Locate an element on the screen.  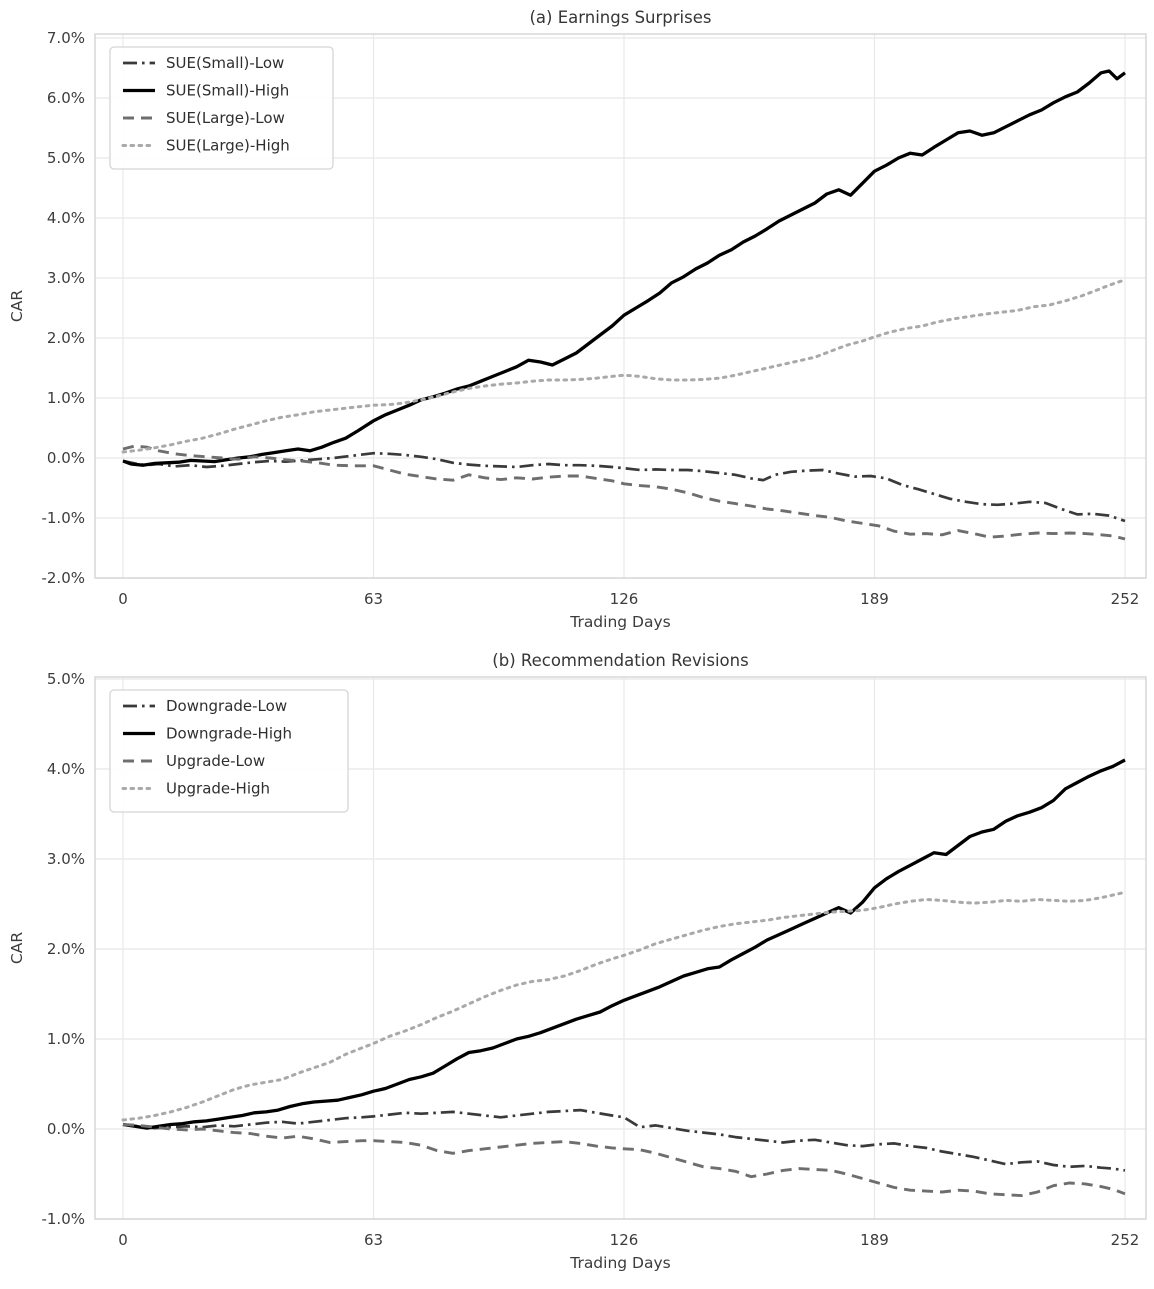
legend-item-label: SUE(Small)-High is located at coordinates (227, 91).